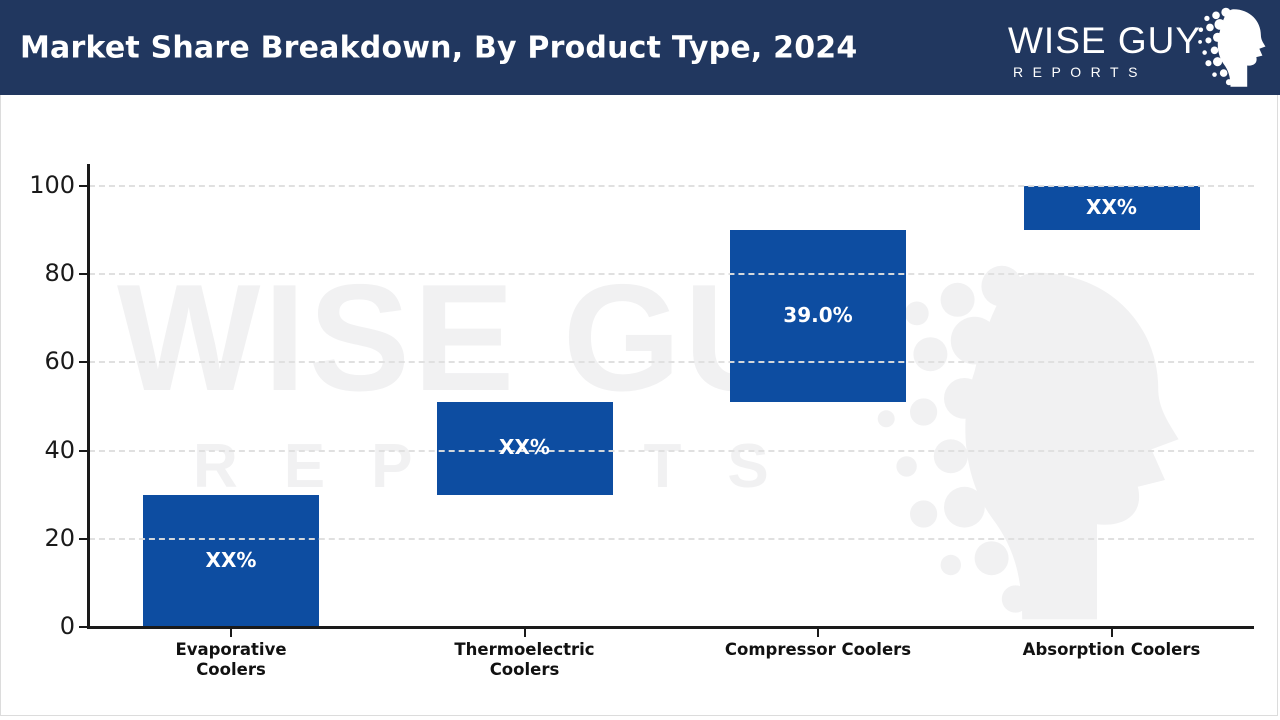 This screenshot has height=720, width=1280. Describe the element at coordinates (818, 632) in the screenshot. I see `x-tick-mark-compressor-coolers` at that location.